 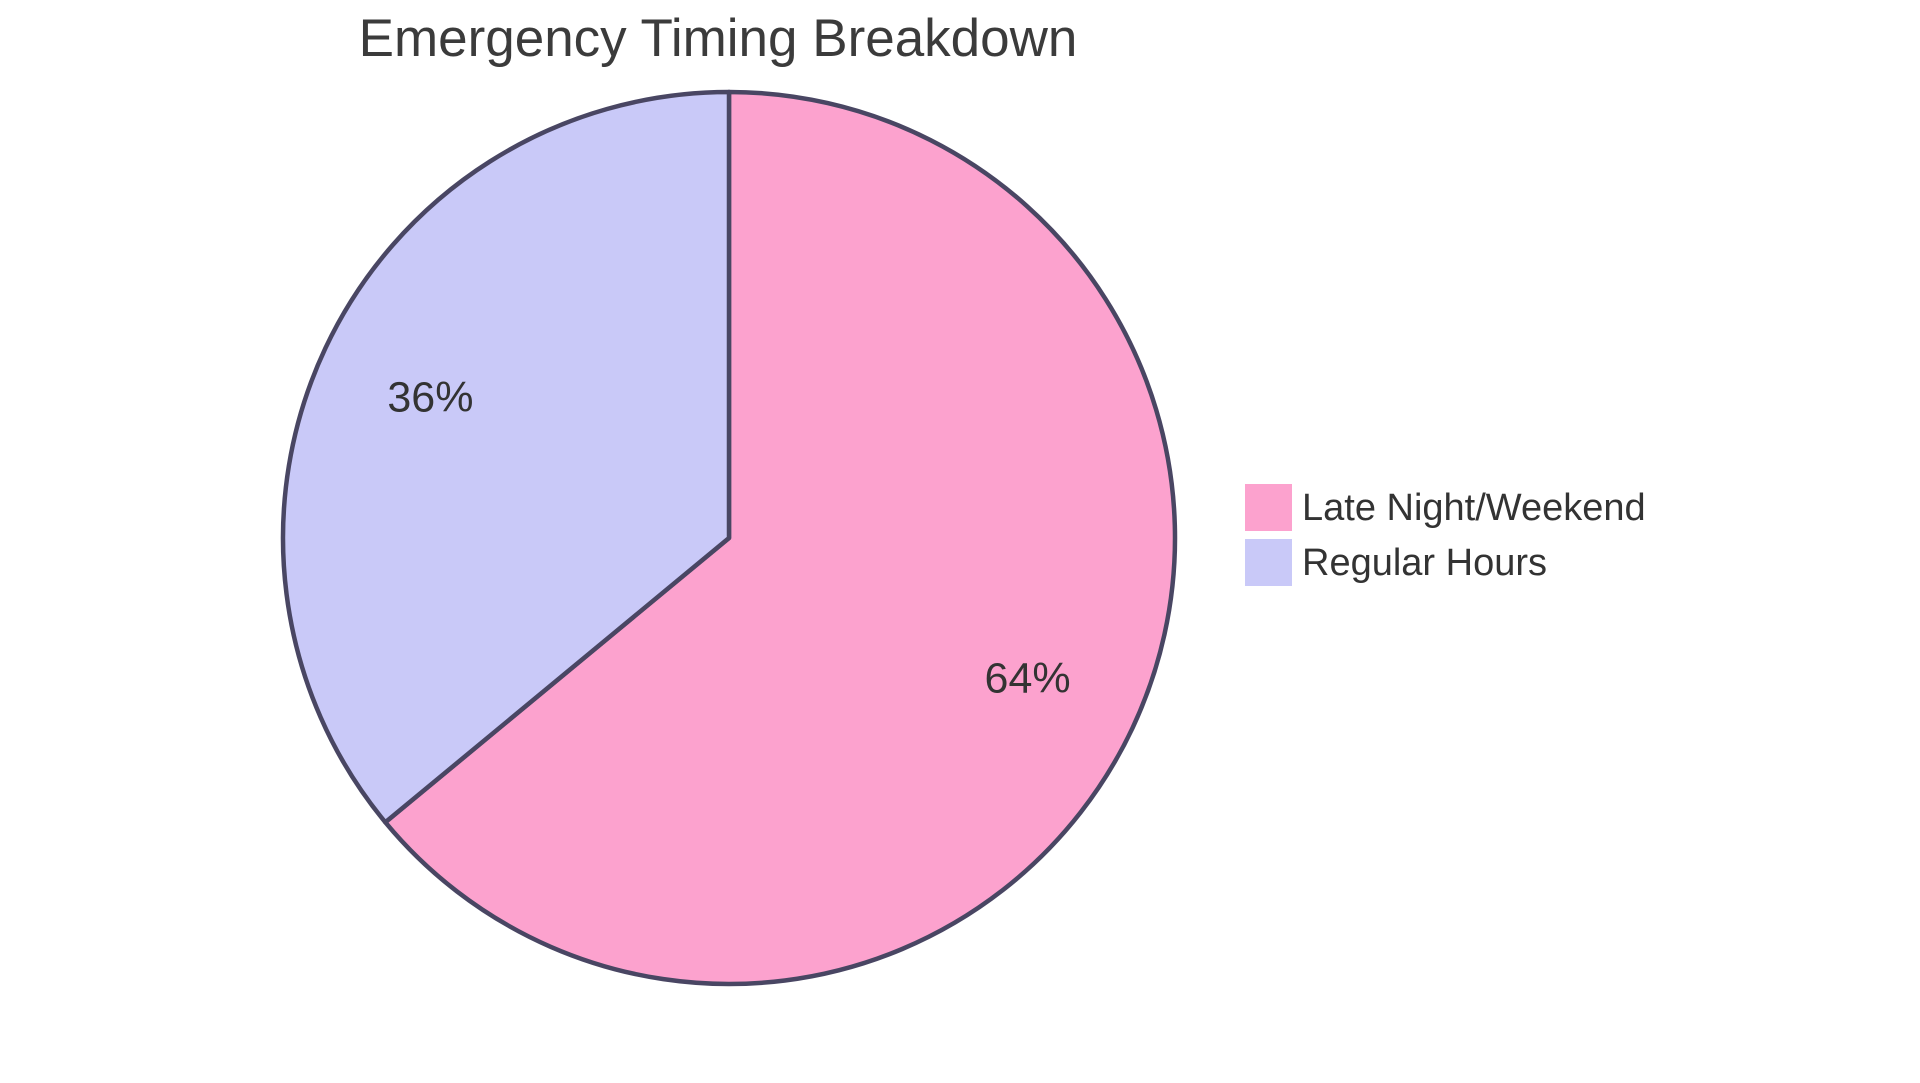 I want to click on legend-item-1: Regular Hours, so click(x=1445, y=562).